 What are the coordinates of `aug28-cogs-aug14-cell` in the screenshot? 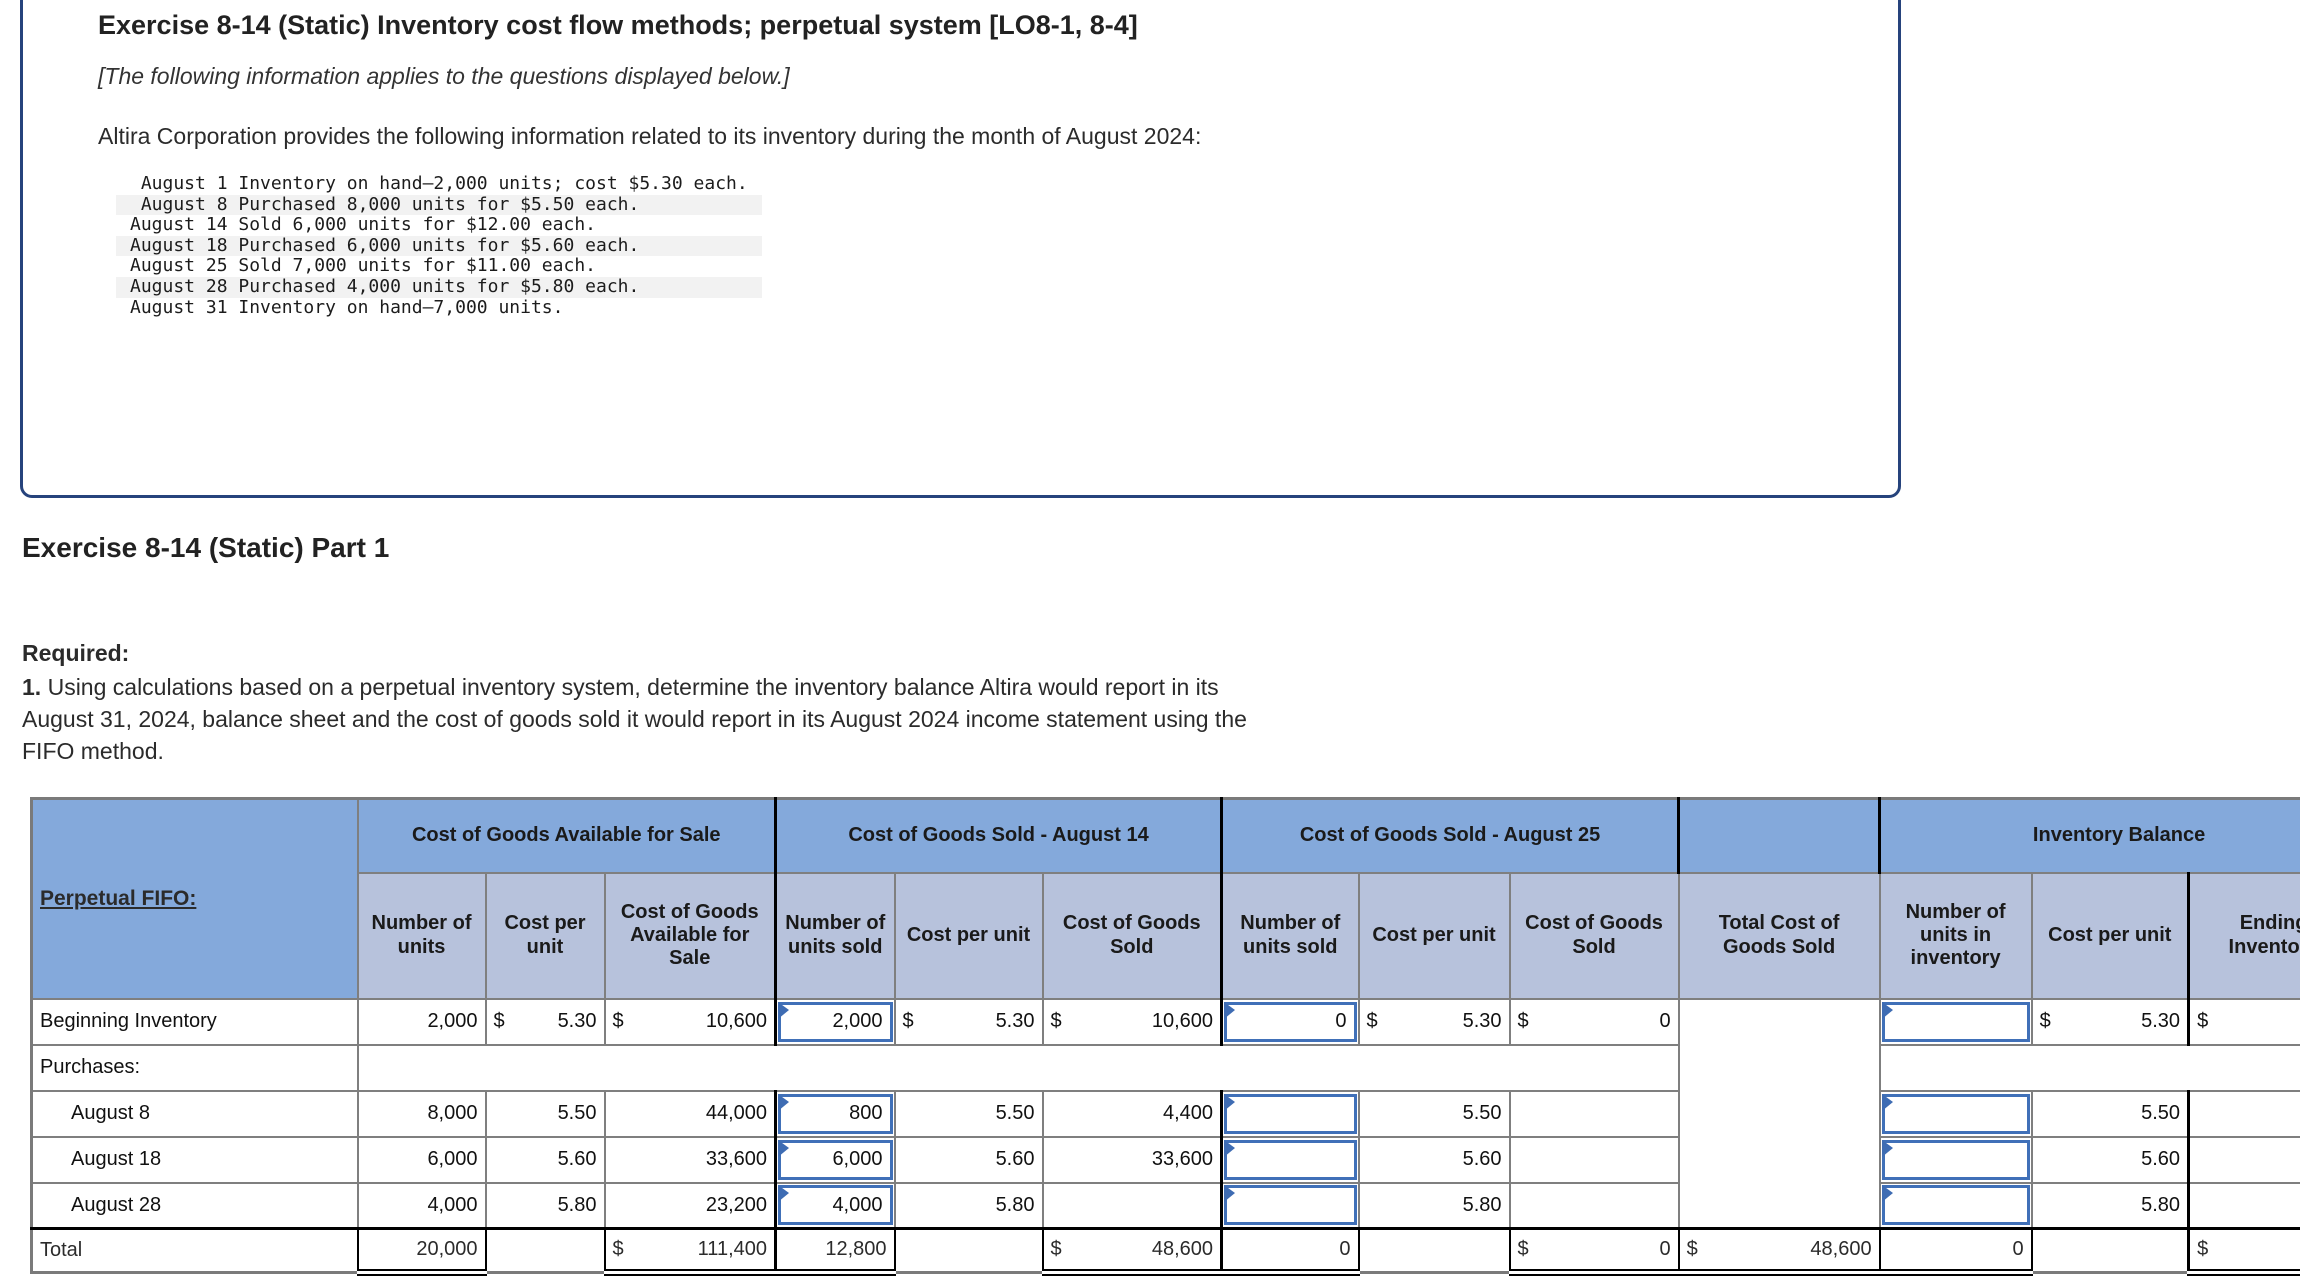 It's located at (1132, 1205).